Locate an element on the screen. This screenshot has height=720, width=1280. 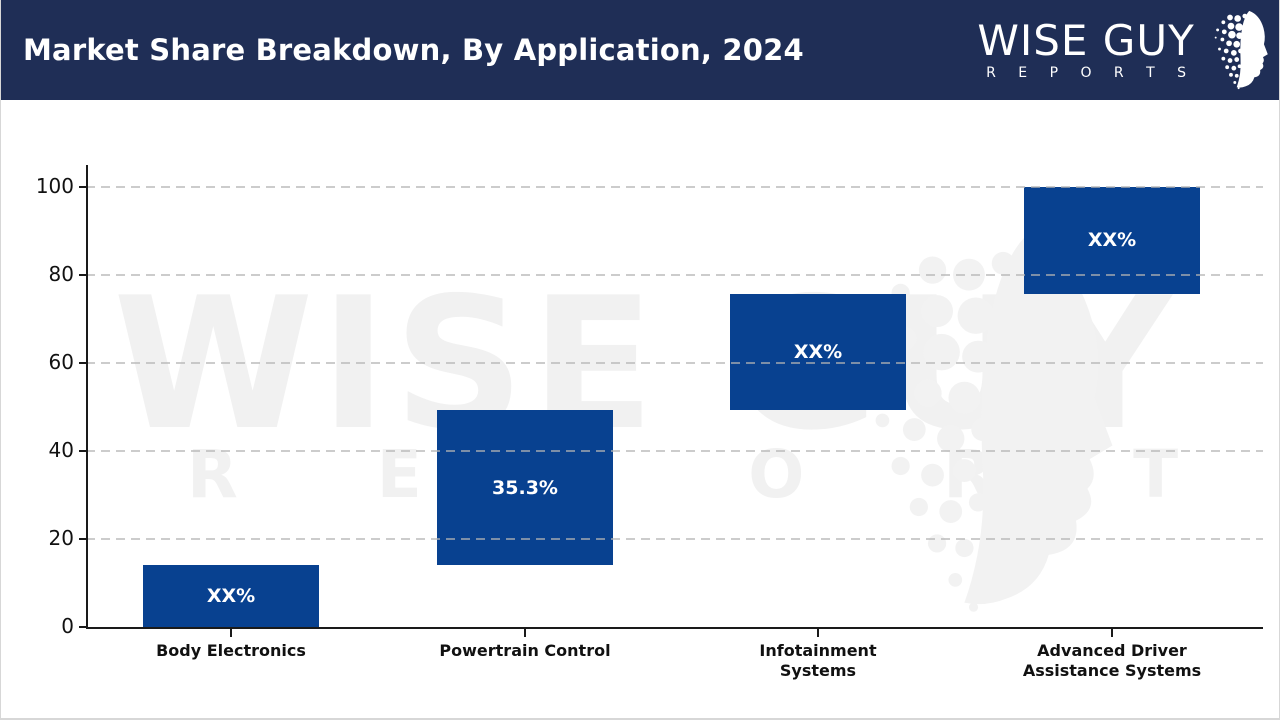
category-label-1: Body Electronics is located at coordinates (231, 650).